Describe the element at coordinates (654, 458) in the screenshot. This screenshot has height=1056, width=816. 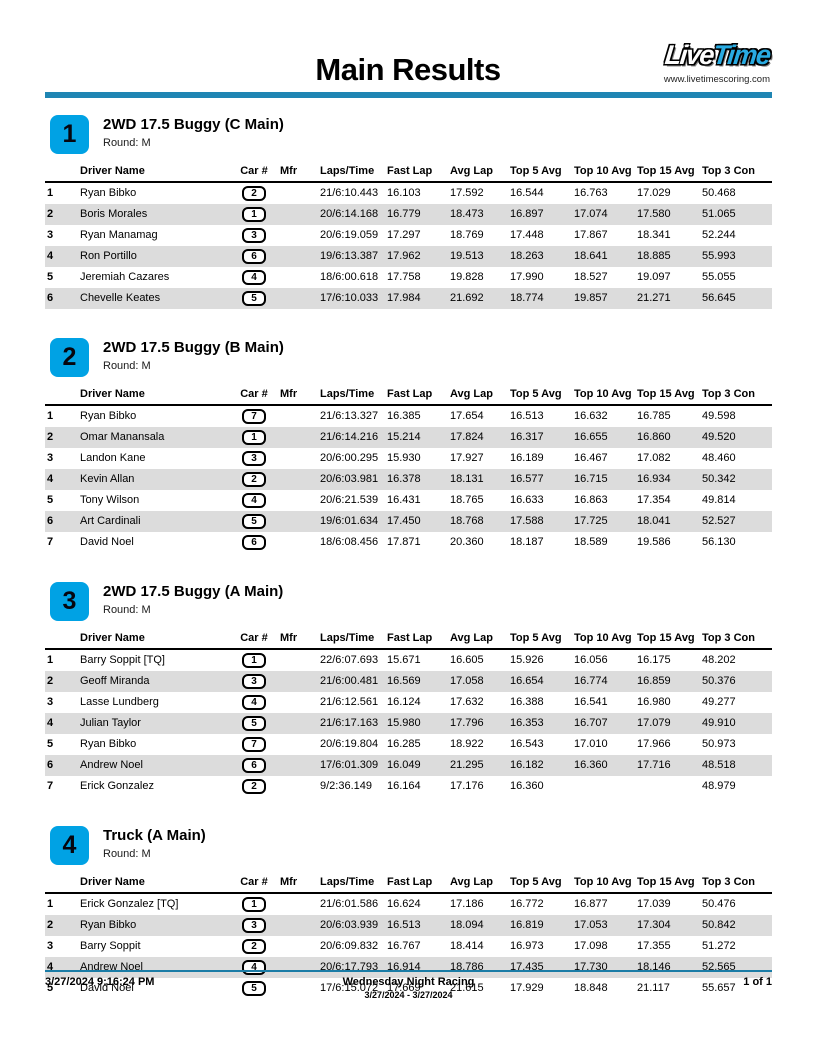
I see `top15-avg-cell: 17.082` at that location.